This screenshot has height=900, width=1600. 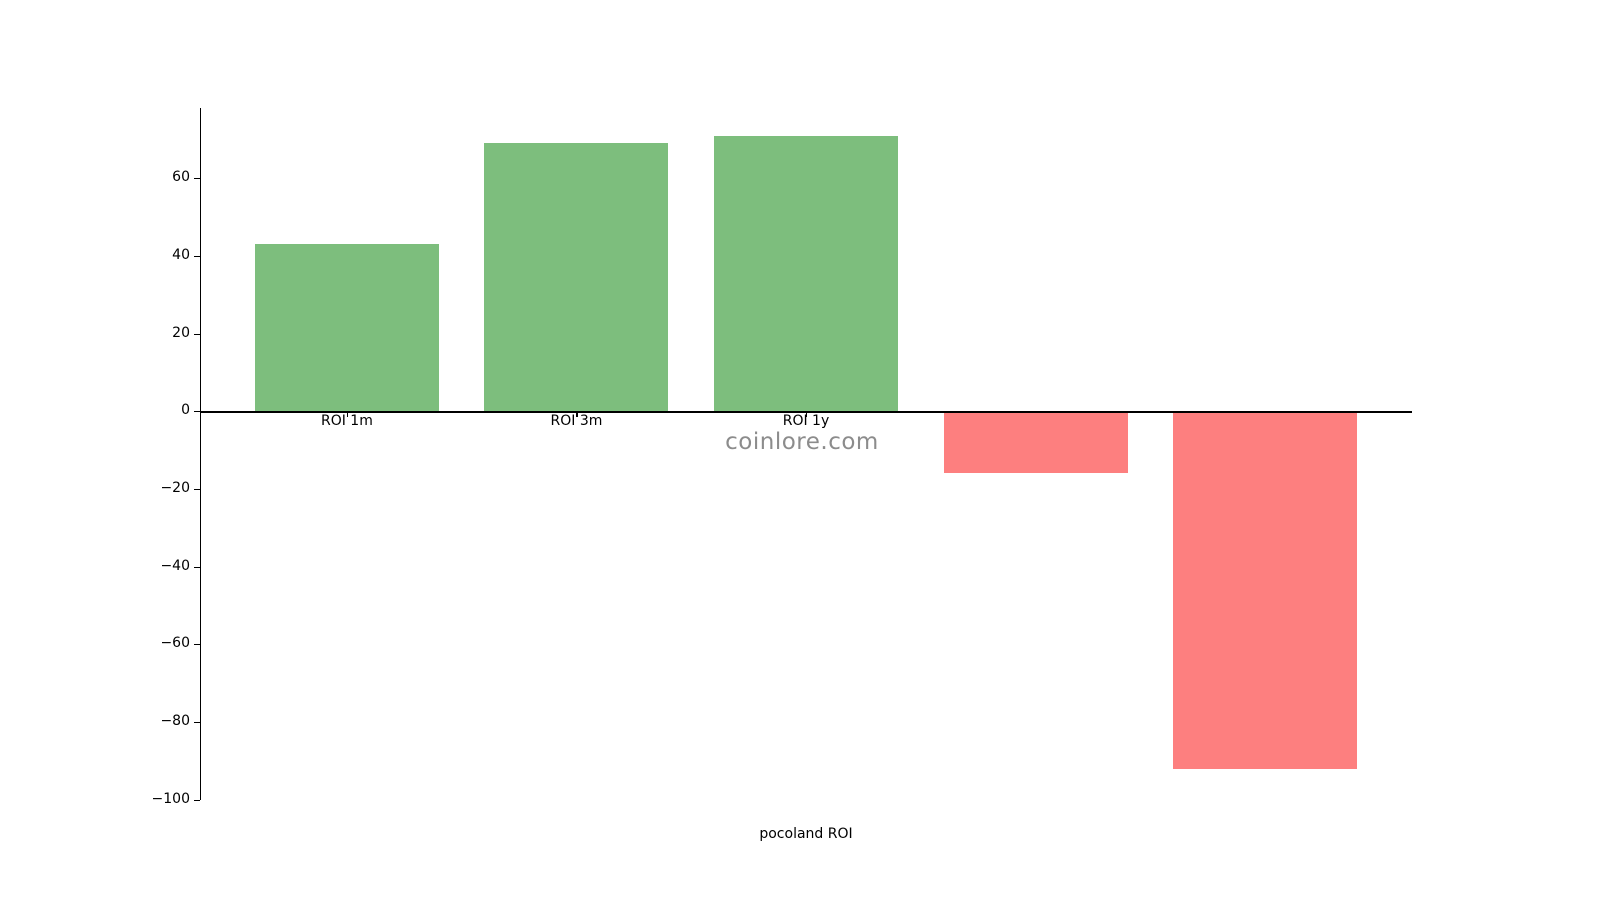 What do you see at coordinates (185, 410) in the screenshot?
I see `y-tick-label: 0` at bounding box center [185, 410].